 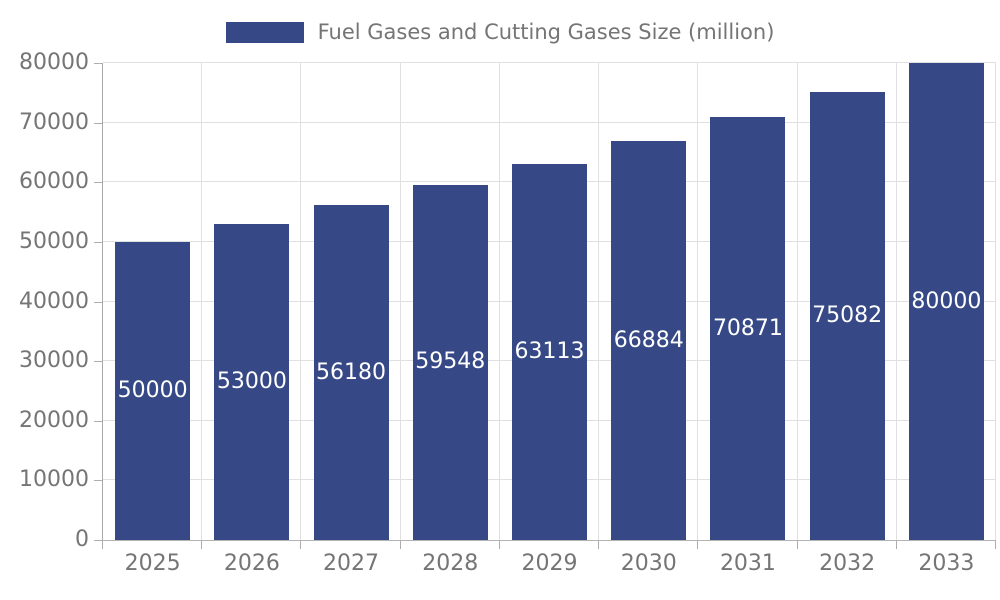 I want to click on bar: 70871, so click(x=748, y=328).